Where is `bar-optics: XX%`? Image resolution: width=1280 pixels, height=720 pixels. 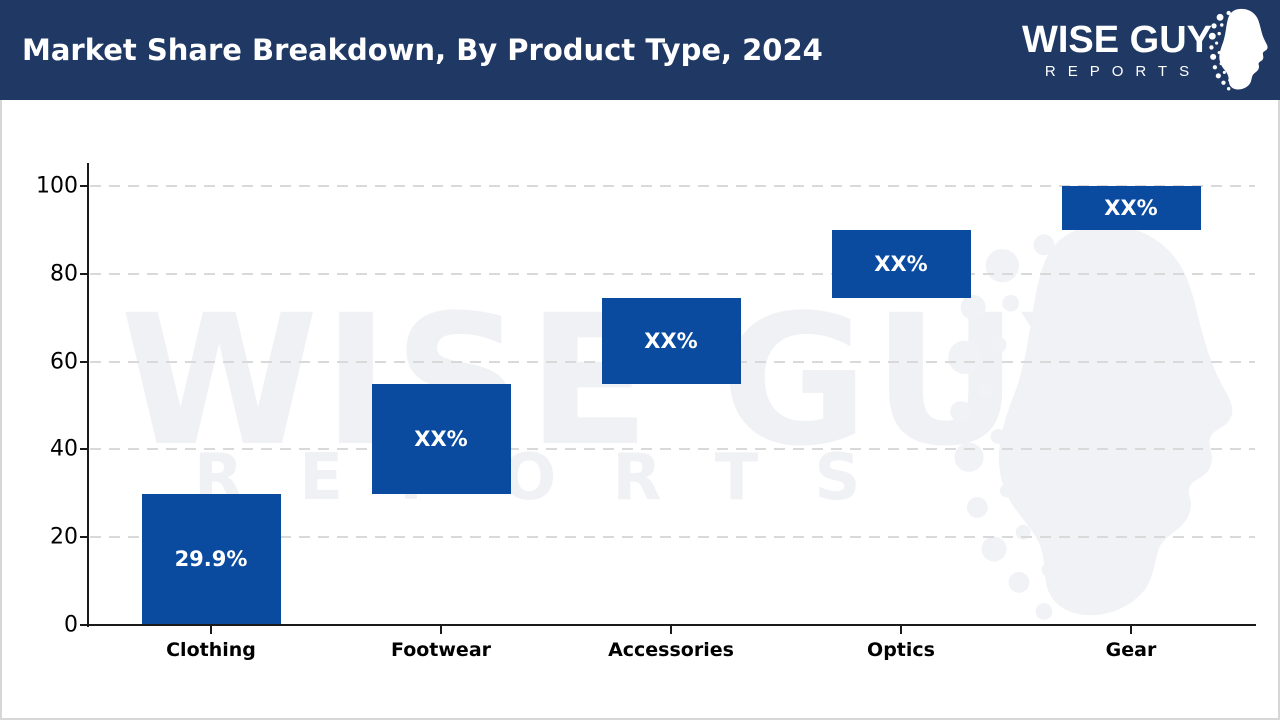 bar-optics: XX% is located at coordinates (901, 264).